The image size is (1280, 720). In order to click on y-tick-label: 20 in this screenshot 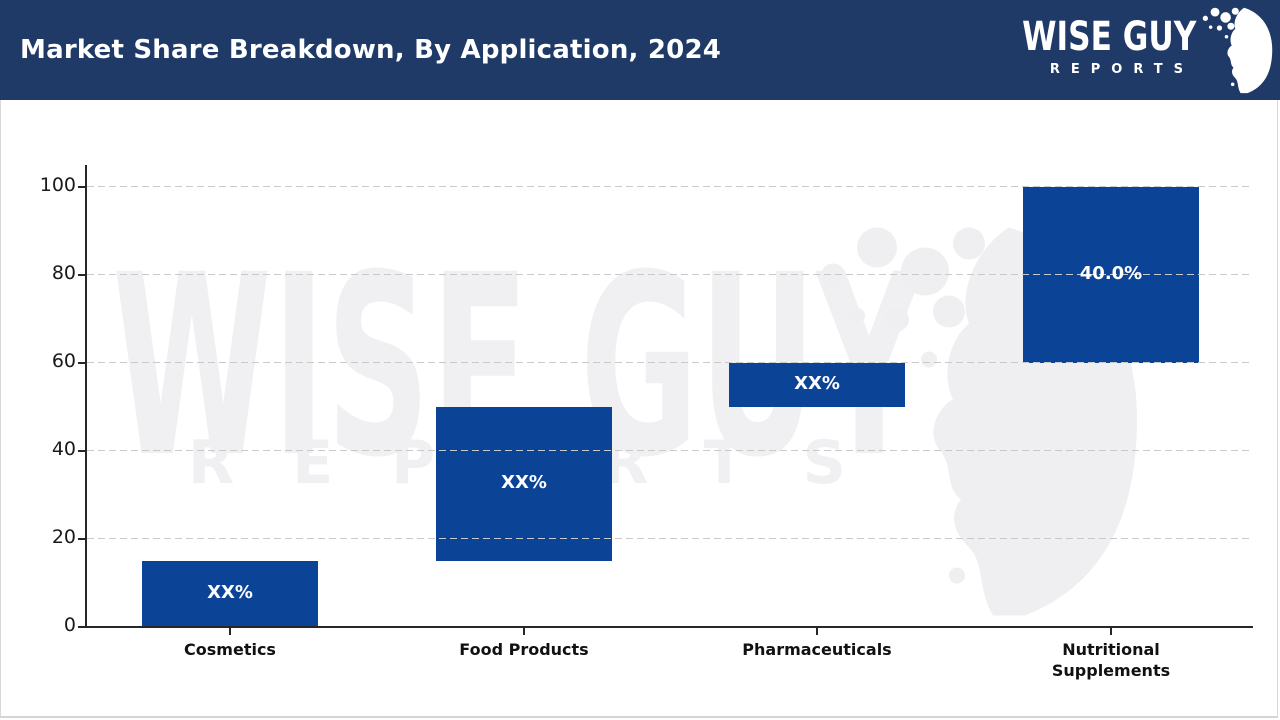, I will do `click(63, 537)`.